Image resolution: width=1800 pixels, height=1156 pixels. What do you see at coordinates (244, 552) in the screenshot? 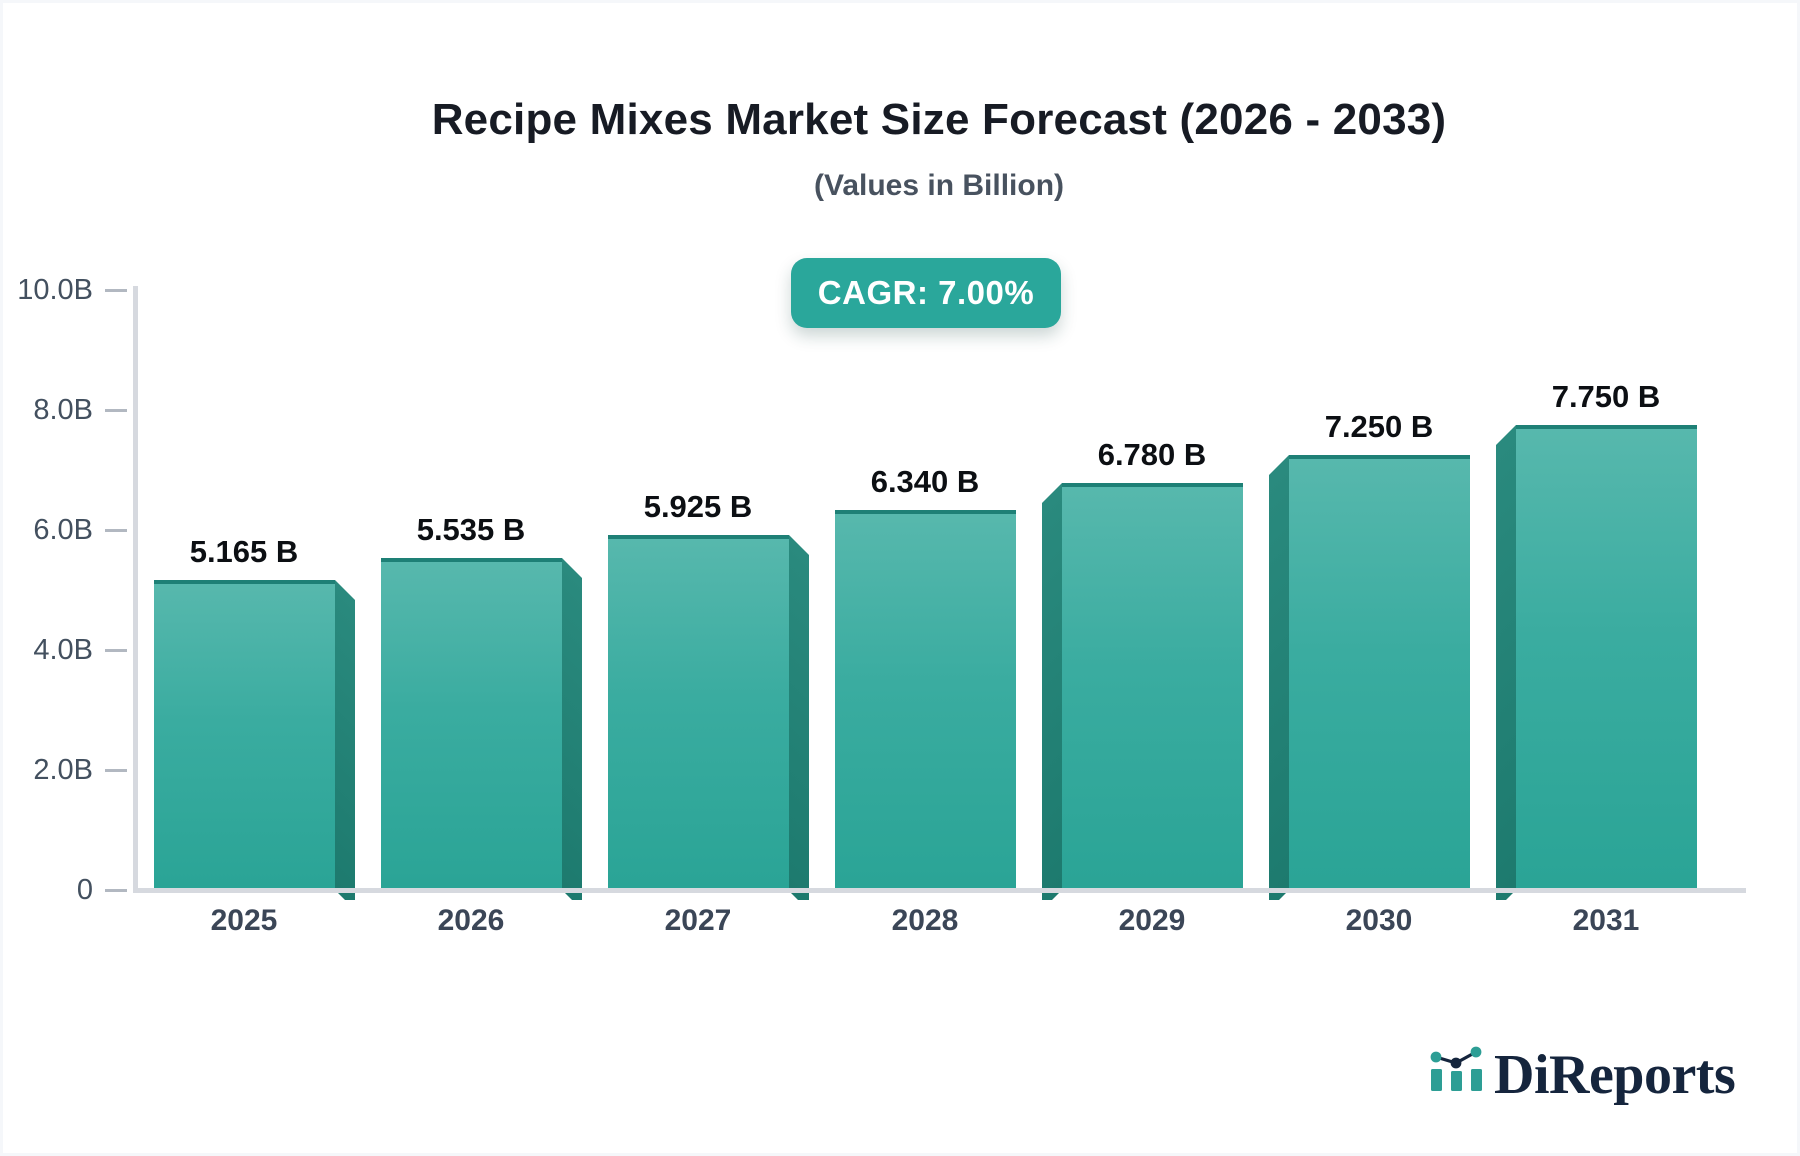
I see `bar-value-label: 5.165 B` at bounding box center [244, 552].